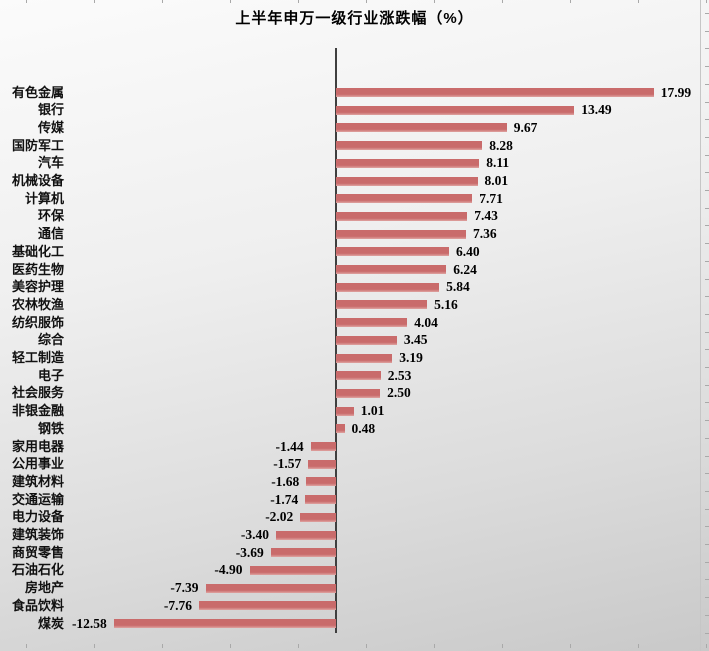 The image size is (709, 651). I want to click on category-label: 石油石化, so click(37, 570).